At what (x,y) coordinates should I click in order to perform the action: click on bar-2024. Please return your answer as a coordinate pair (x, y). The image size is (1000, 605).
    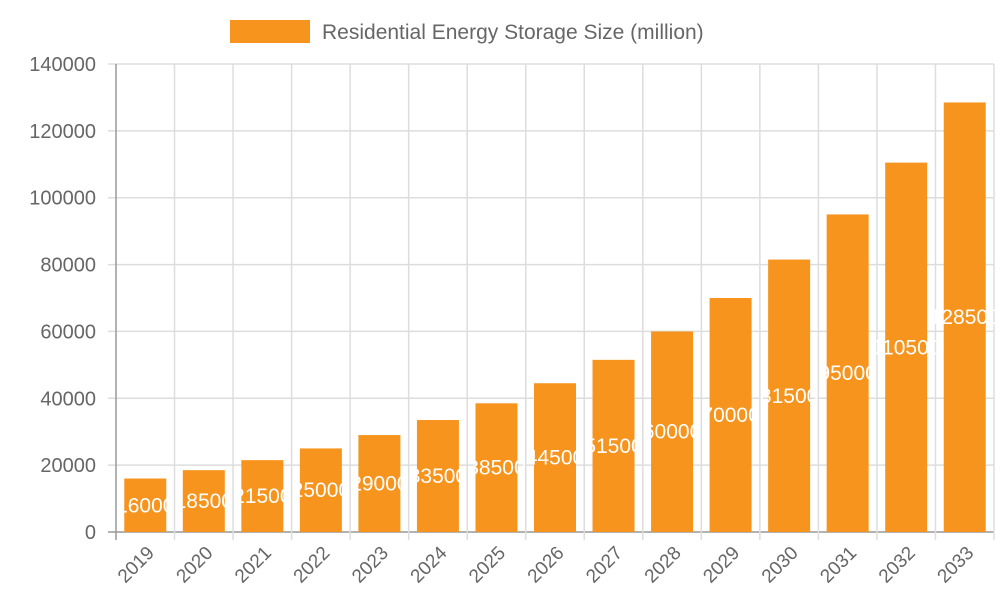
    Looking at the image, I should click on (437, 476).